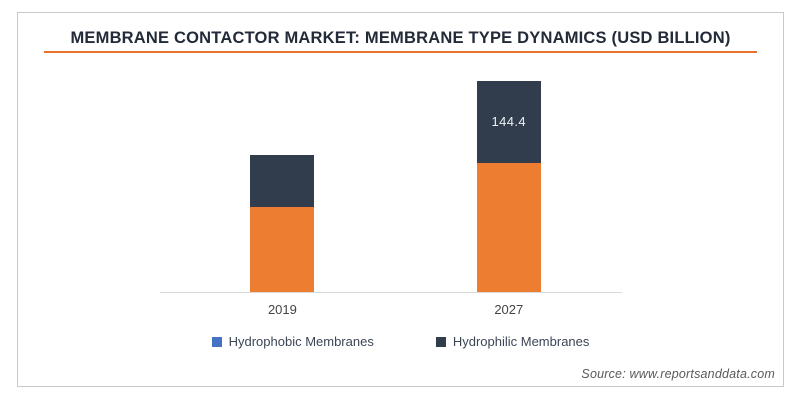 This screenshot has width=800, height=400. Describe the element at coordinates (521, 341) in the screenshot. I see `legend-label: Hydrophilic Membranes` at that location.